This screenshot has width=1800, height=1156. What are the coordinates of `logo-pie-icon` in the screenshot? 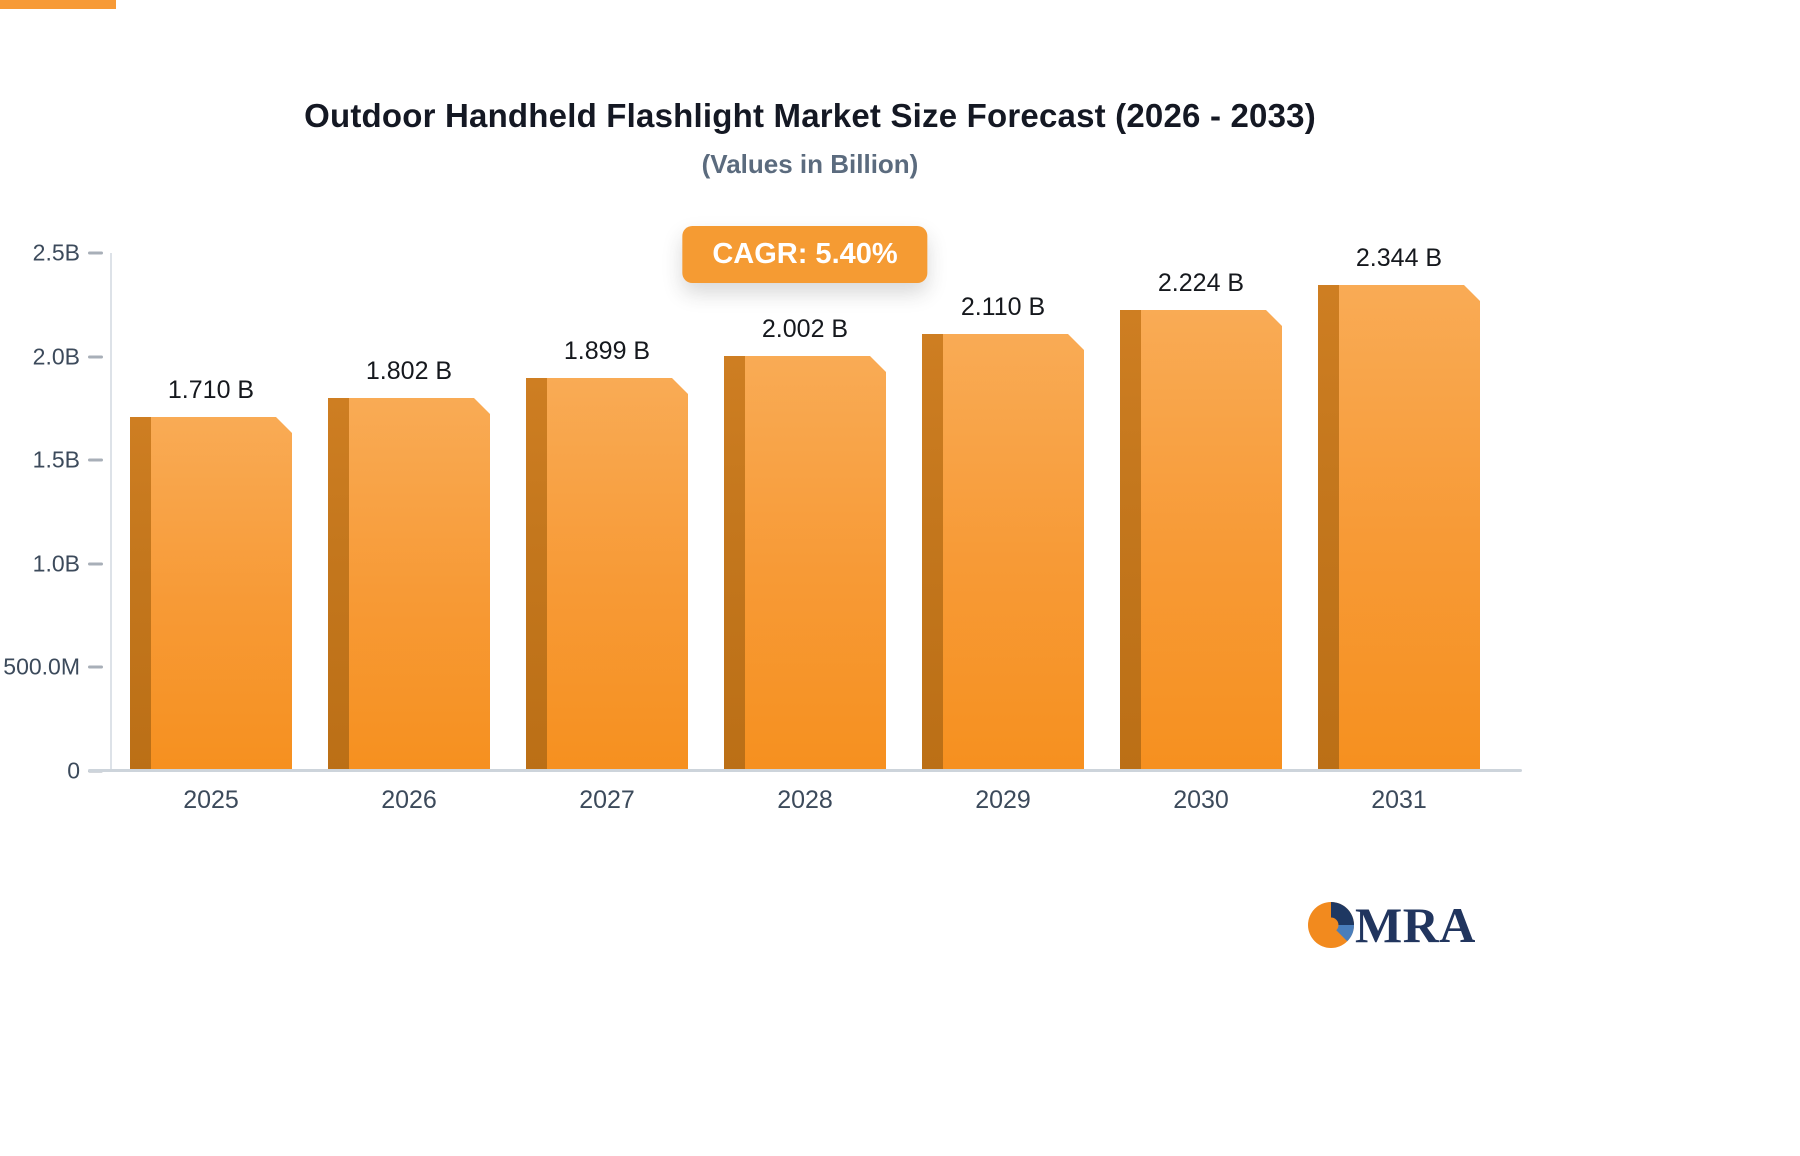 It's located at (1331, 925).